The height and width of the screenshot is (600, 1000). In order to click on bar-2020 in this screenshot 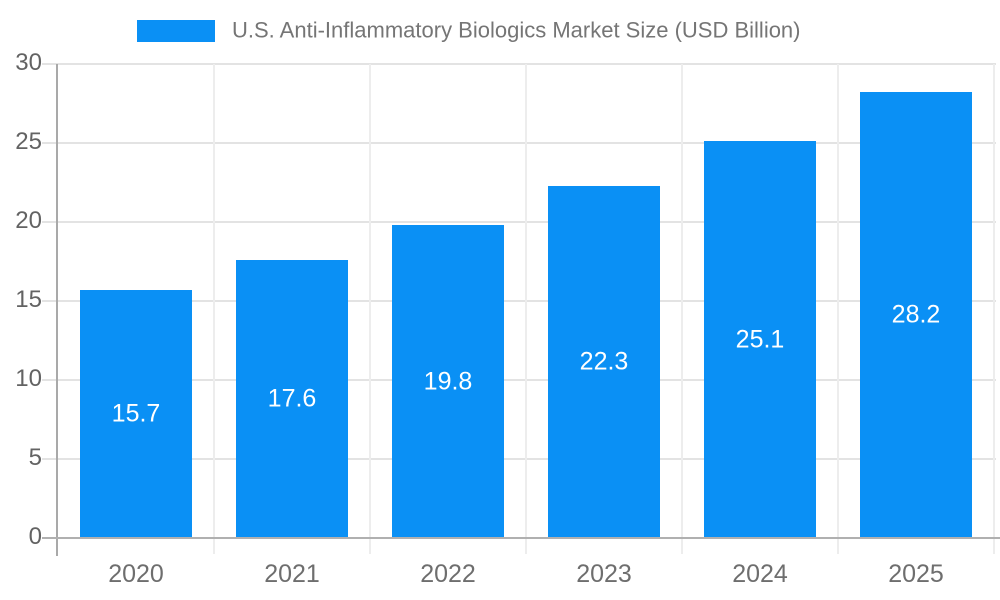, I will do `click(136, 413)`.